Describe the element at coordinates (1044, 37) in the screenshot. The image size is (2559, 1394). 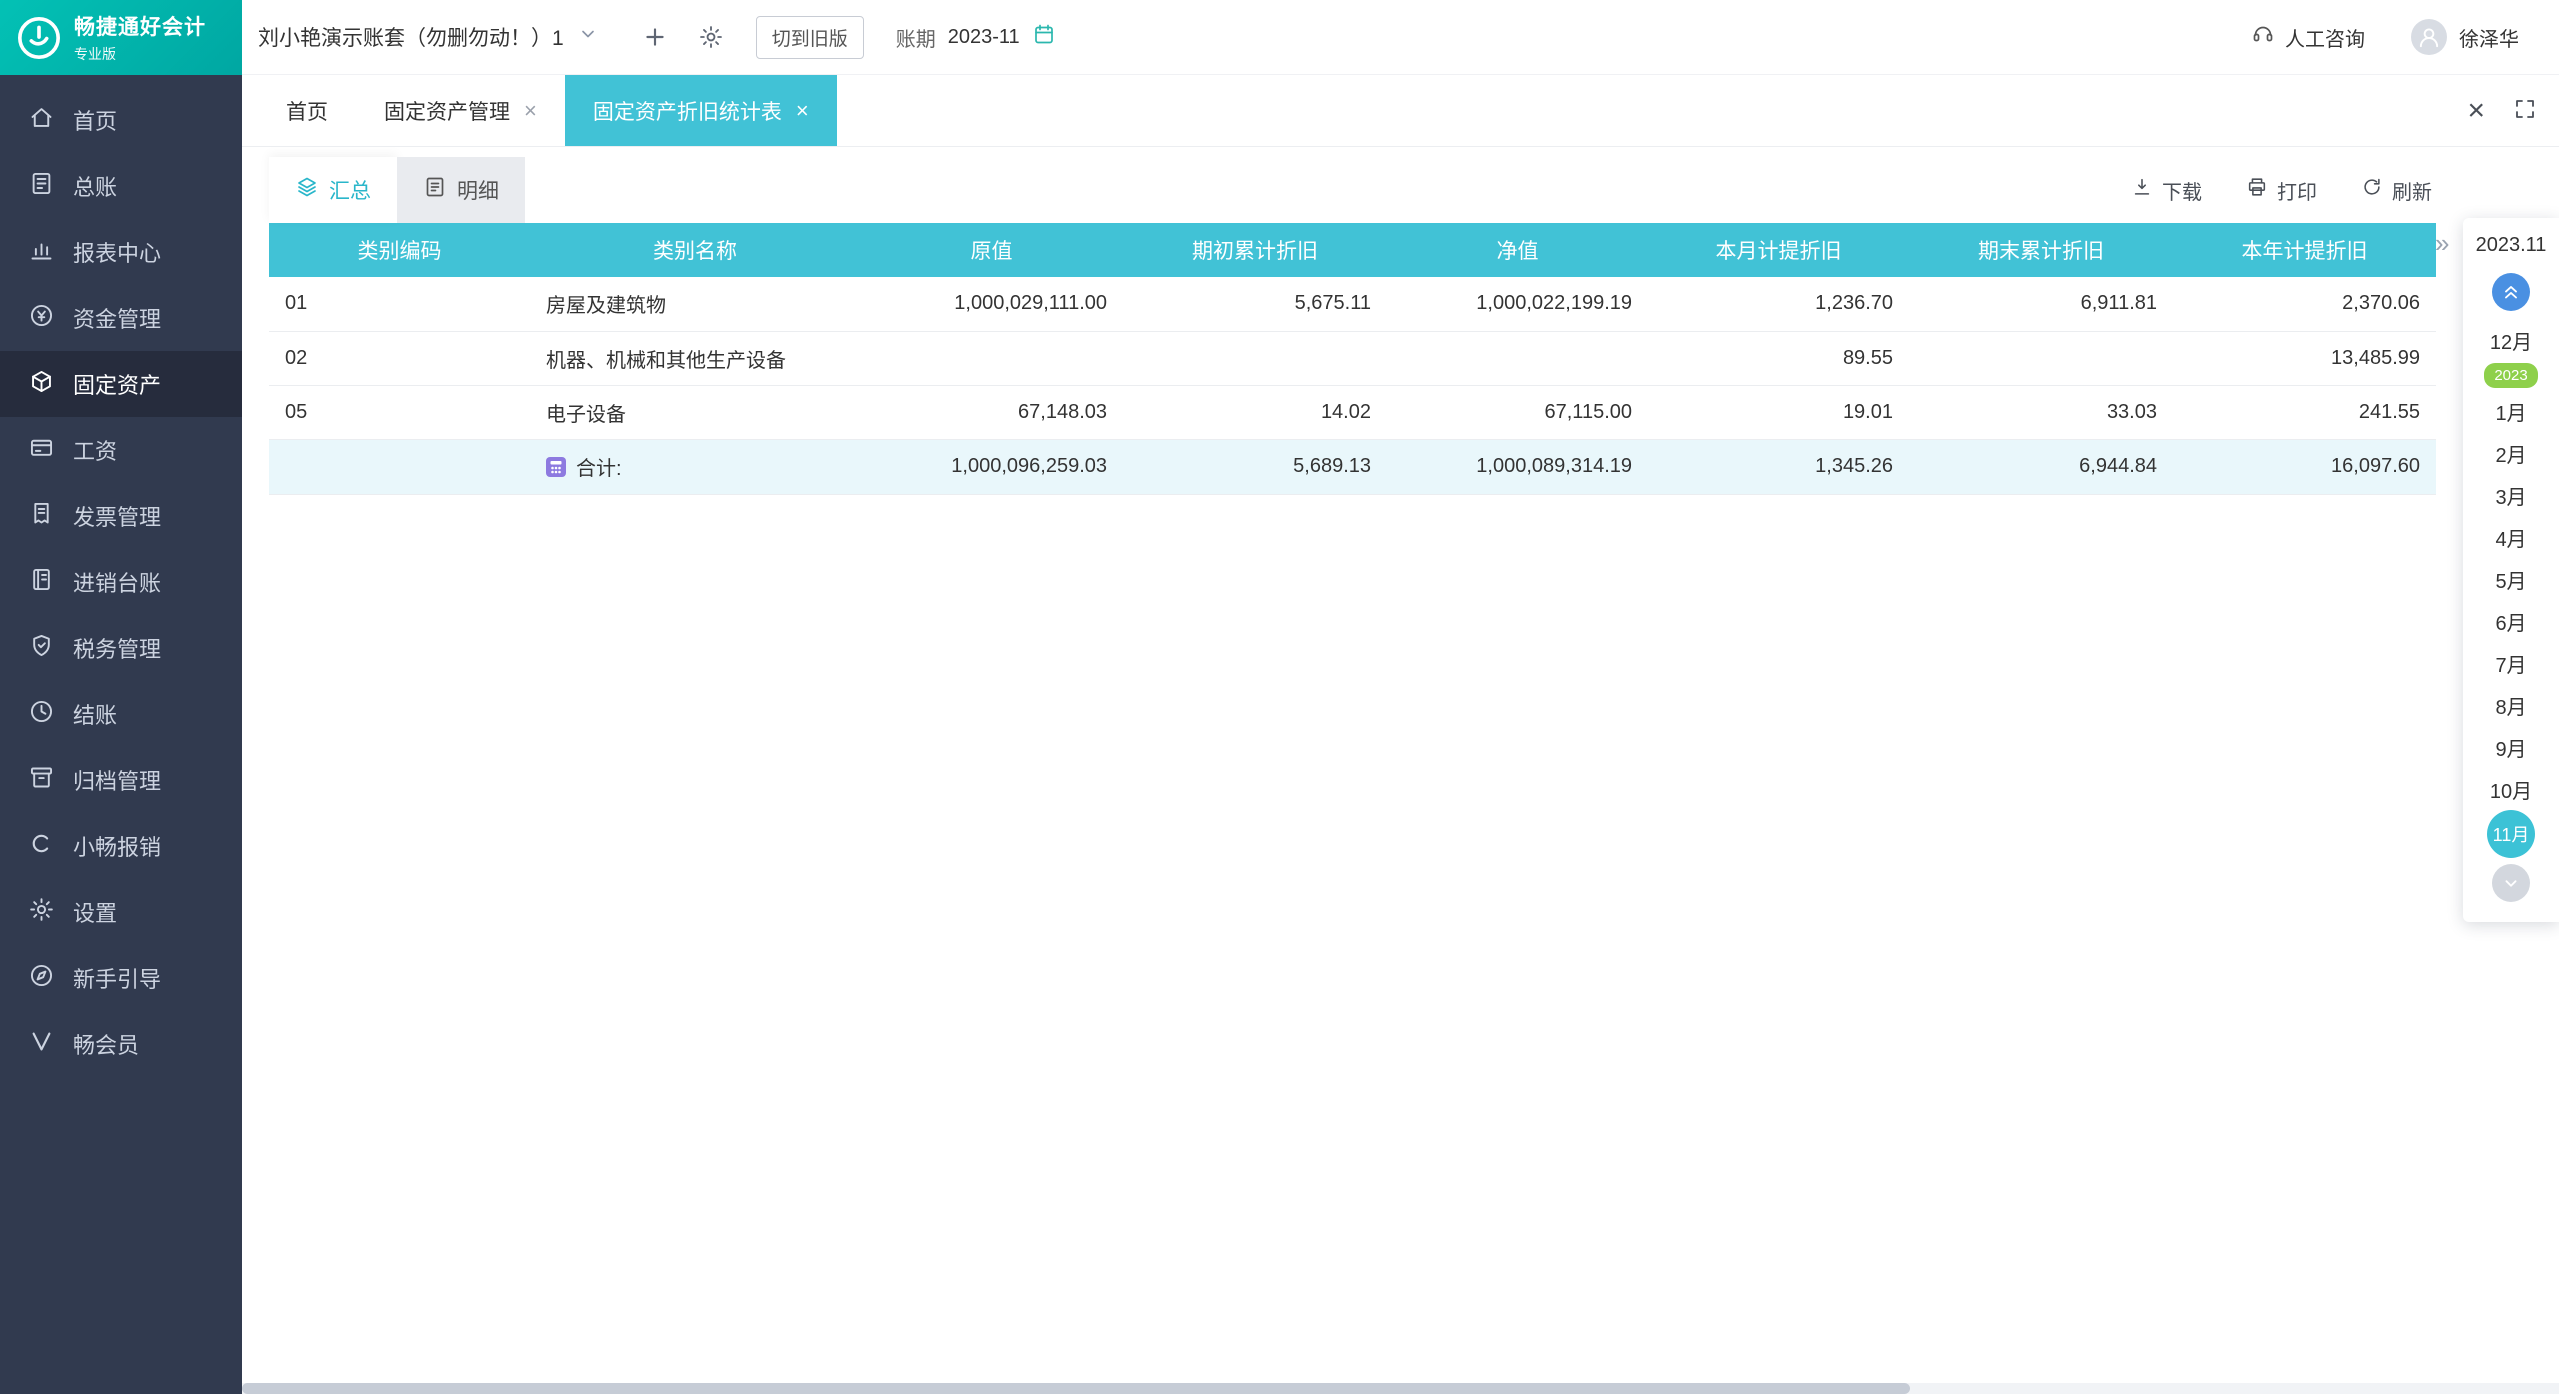
I see `calendar-icon` at that location.